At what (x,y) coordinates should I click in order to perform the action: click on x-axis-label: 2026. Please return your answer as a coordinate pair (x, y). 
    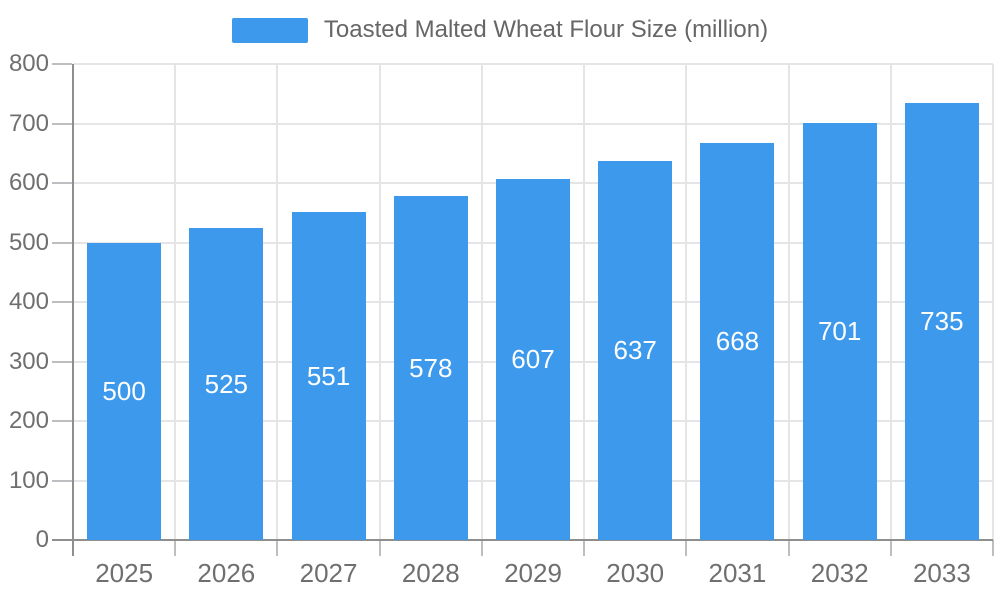
    Looking at the image, I should click on (226, 573).